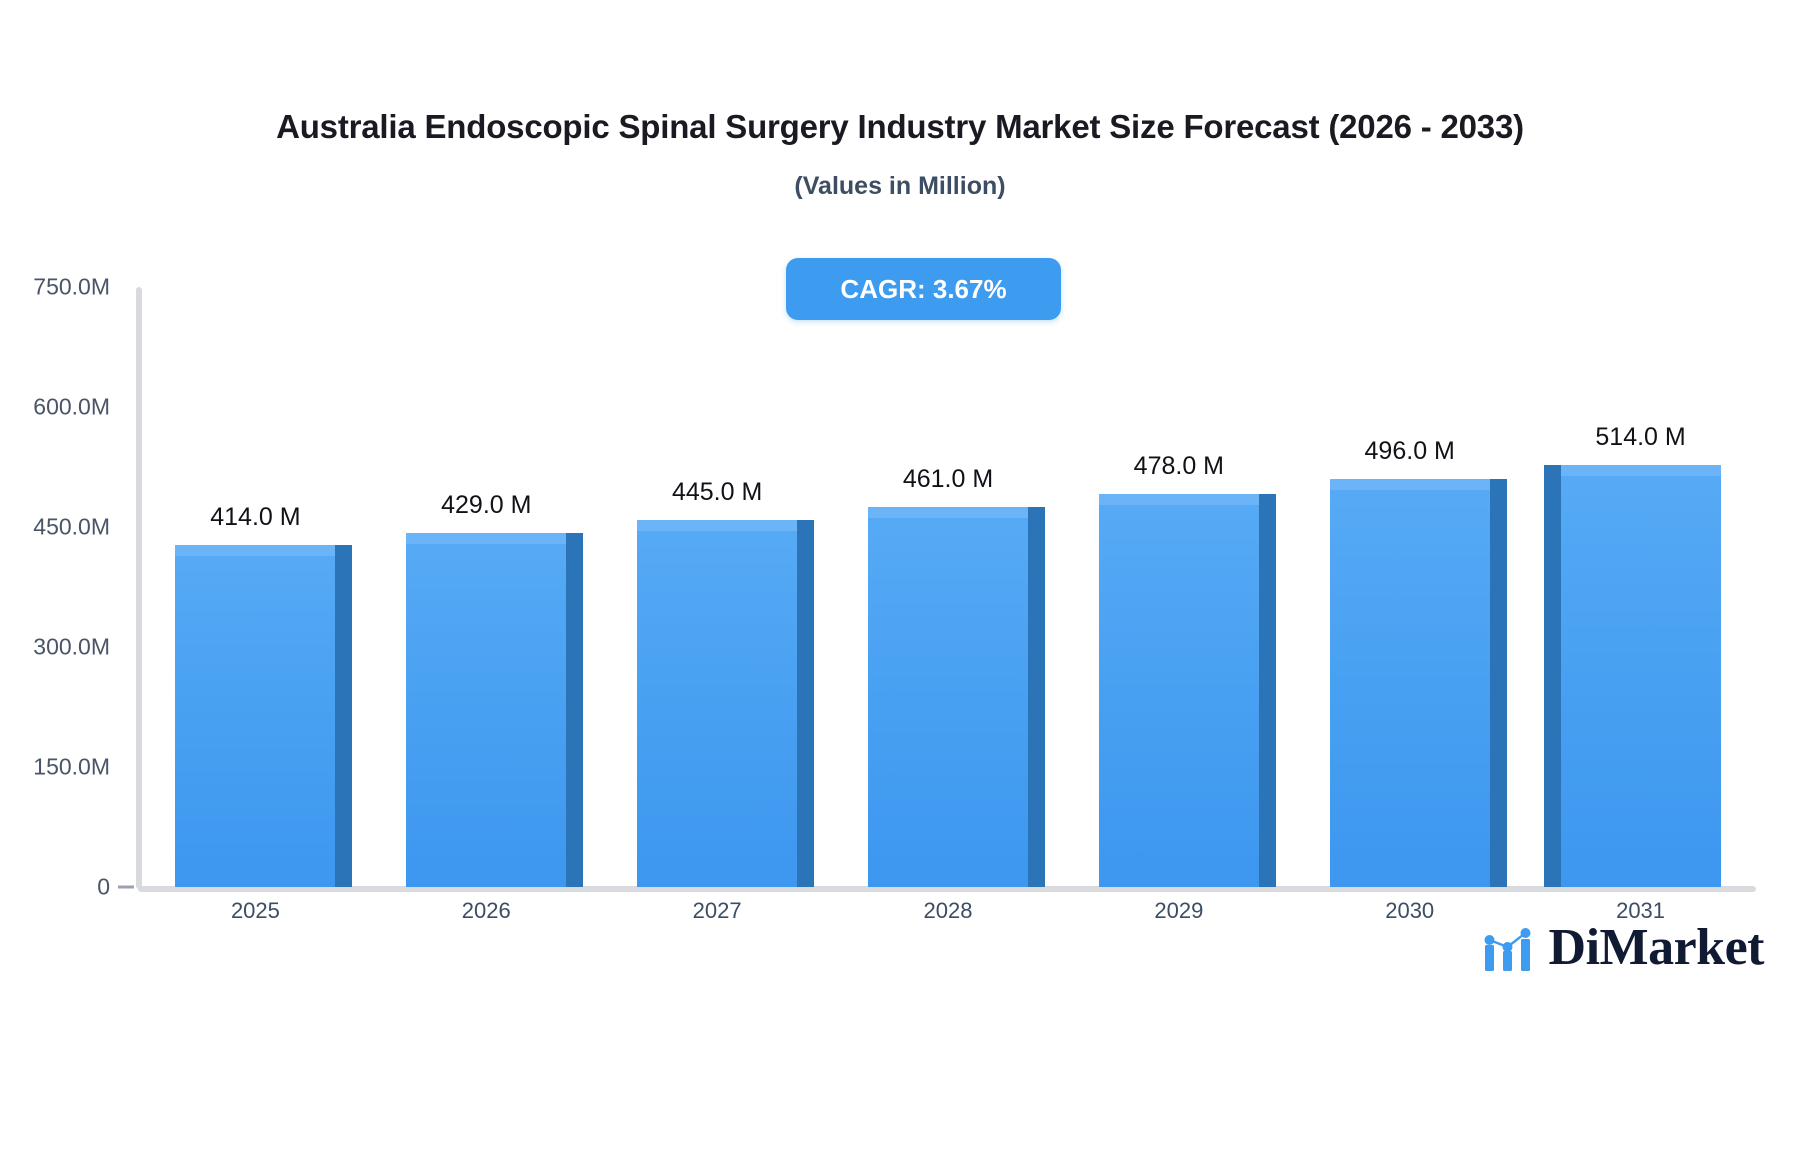 This screenshot has height=1156, width=1800. What do you see at coordinates (1656, 947) in the screenshot?
I see `brand-name: DiMarket` at bounding box center [1656, 947].